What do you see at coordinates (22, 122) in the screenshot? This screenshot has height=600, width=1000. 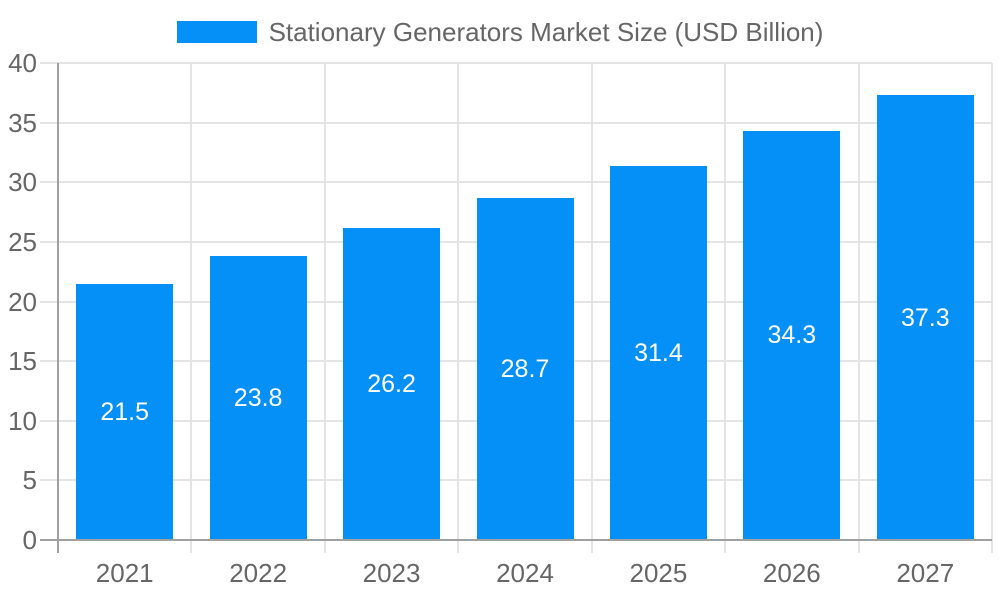 I see `y-tick-label: 35` at bounding box center [22, 122].